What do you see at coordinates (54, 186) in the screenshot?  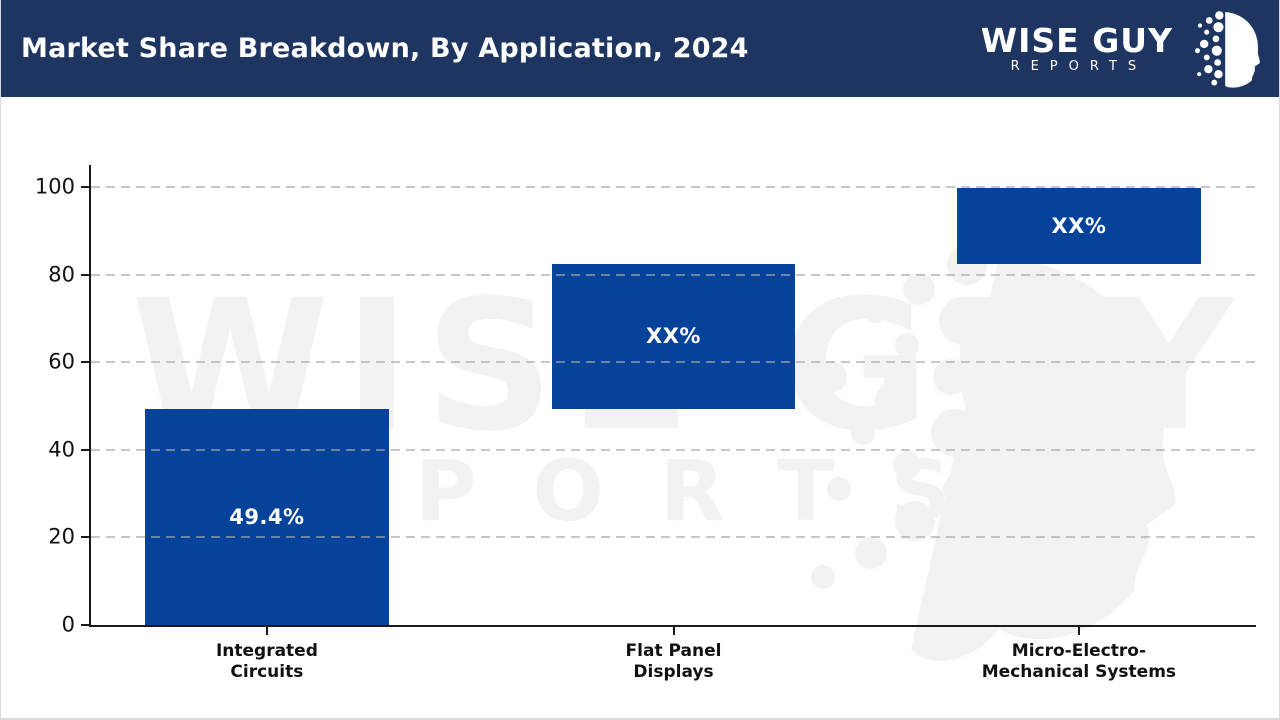 I see `y-axis-tick-label: 100` at bounding box center [54, 186].